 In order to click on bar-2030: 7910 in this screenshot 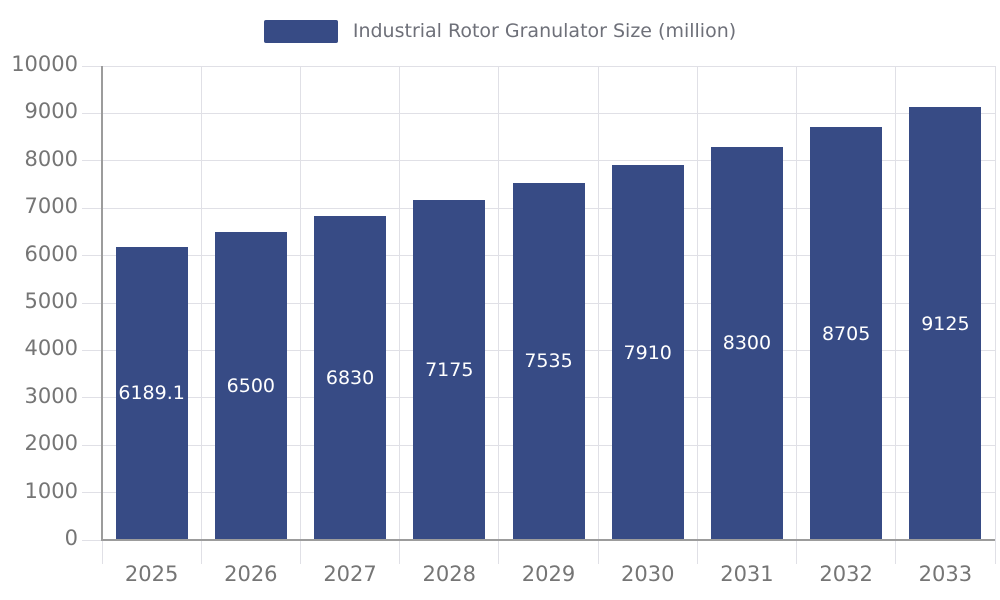, I will do `click(647, 352)`.